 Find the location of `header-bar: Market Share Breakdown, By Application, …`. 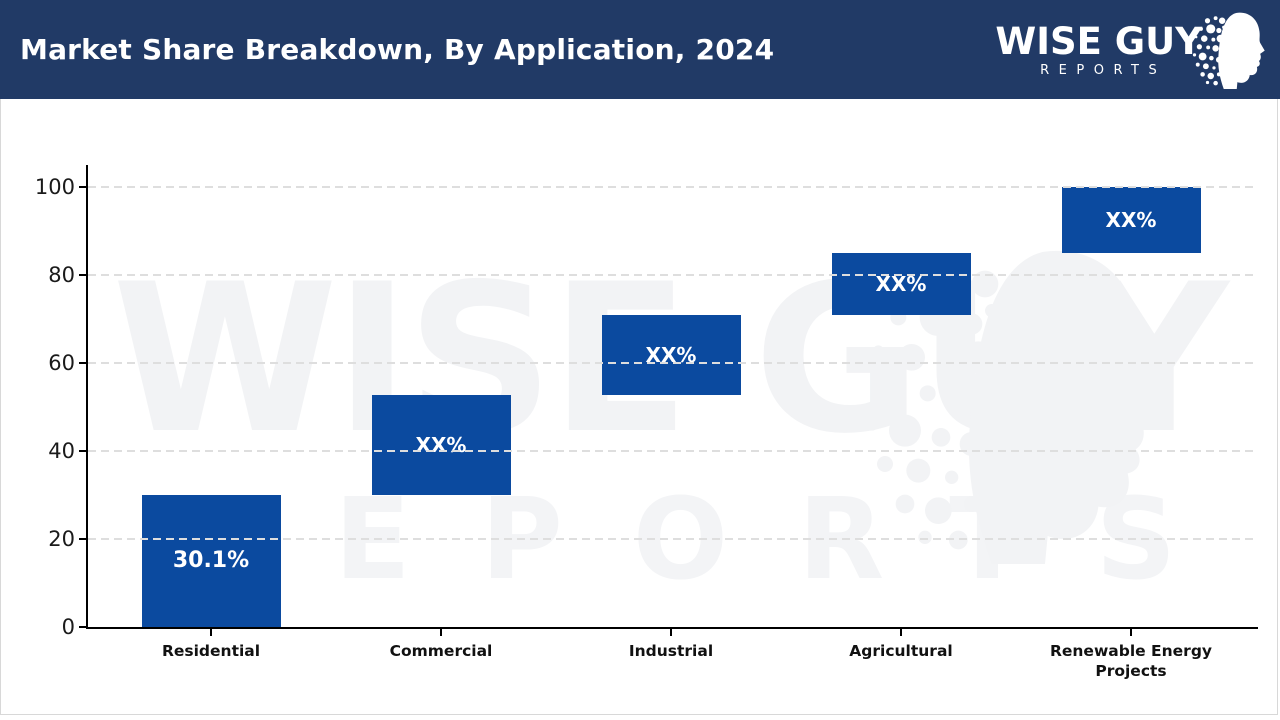

header-bar: Market Share Breakdown, By Application, … is located at coordinates (640, 49).